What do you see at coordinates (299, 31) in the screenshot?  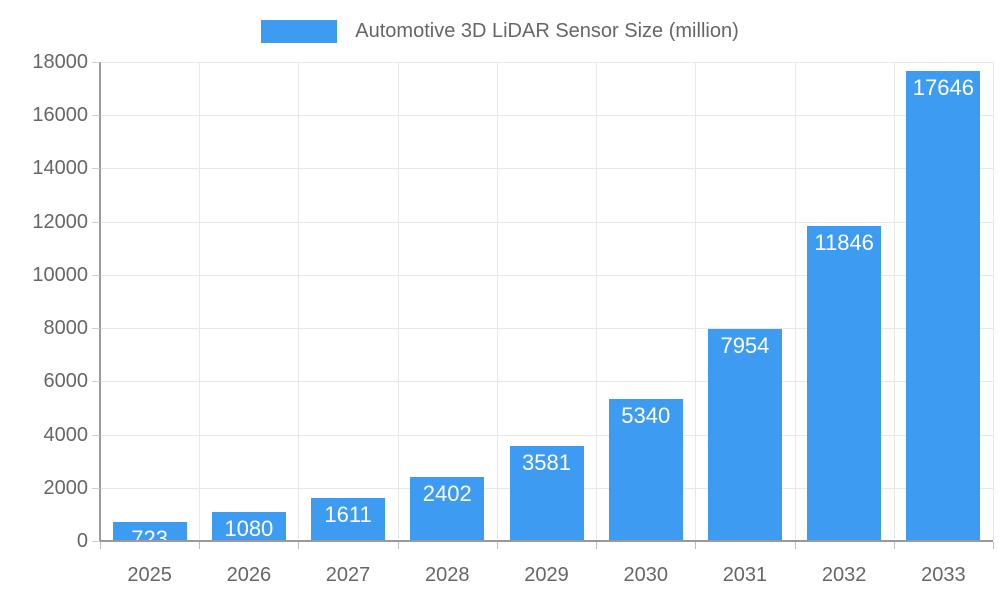 I see `legend-color-swatch` at bounding box center [299, 31].